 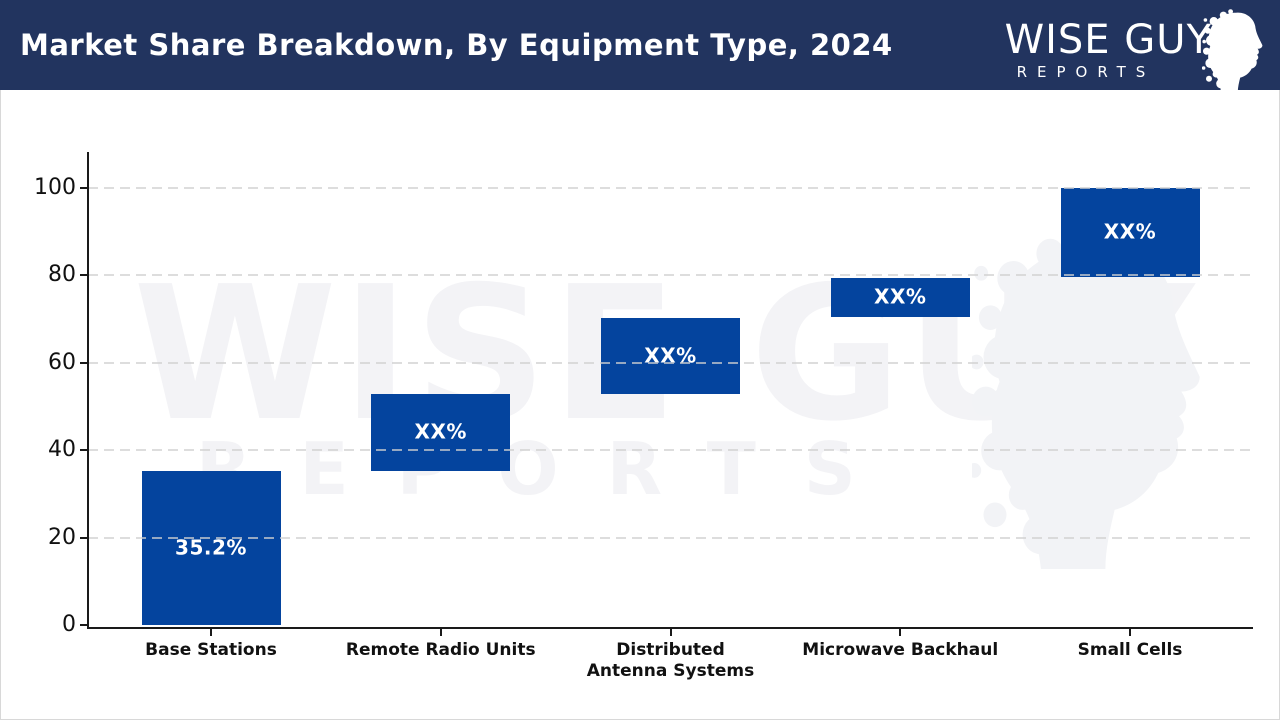 I want to click on bar-microwave-backhaul: XX%, so click(x=900, y=297).